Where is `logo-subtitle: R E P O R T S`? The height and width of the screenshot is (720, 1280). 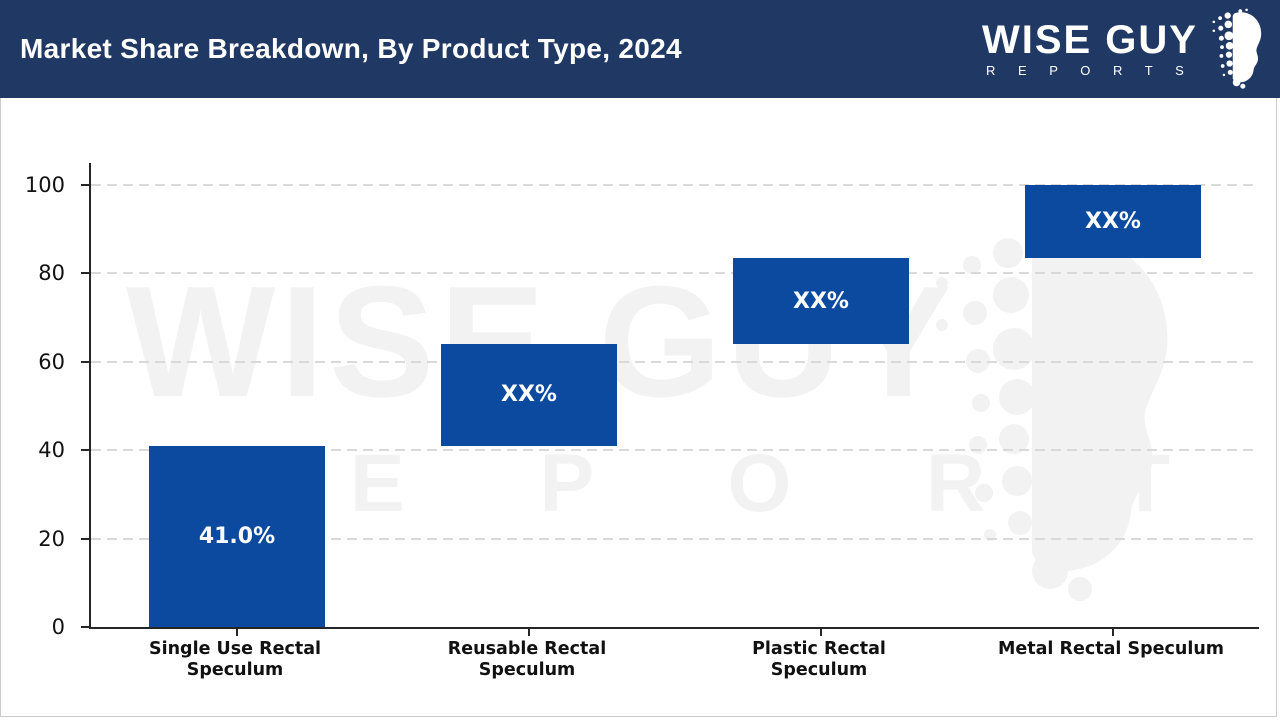
logo-subtitle: R E P O R T S is located at coordinates (1089, 70).